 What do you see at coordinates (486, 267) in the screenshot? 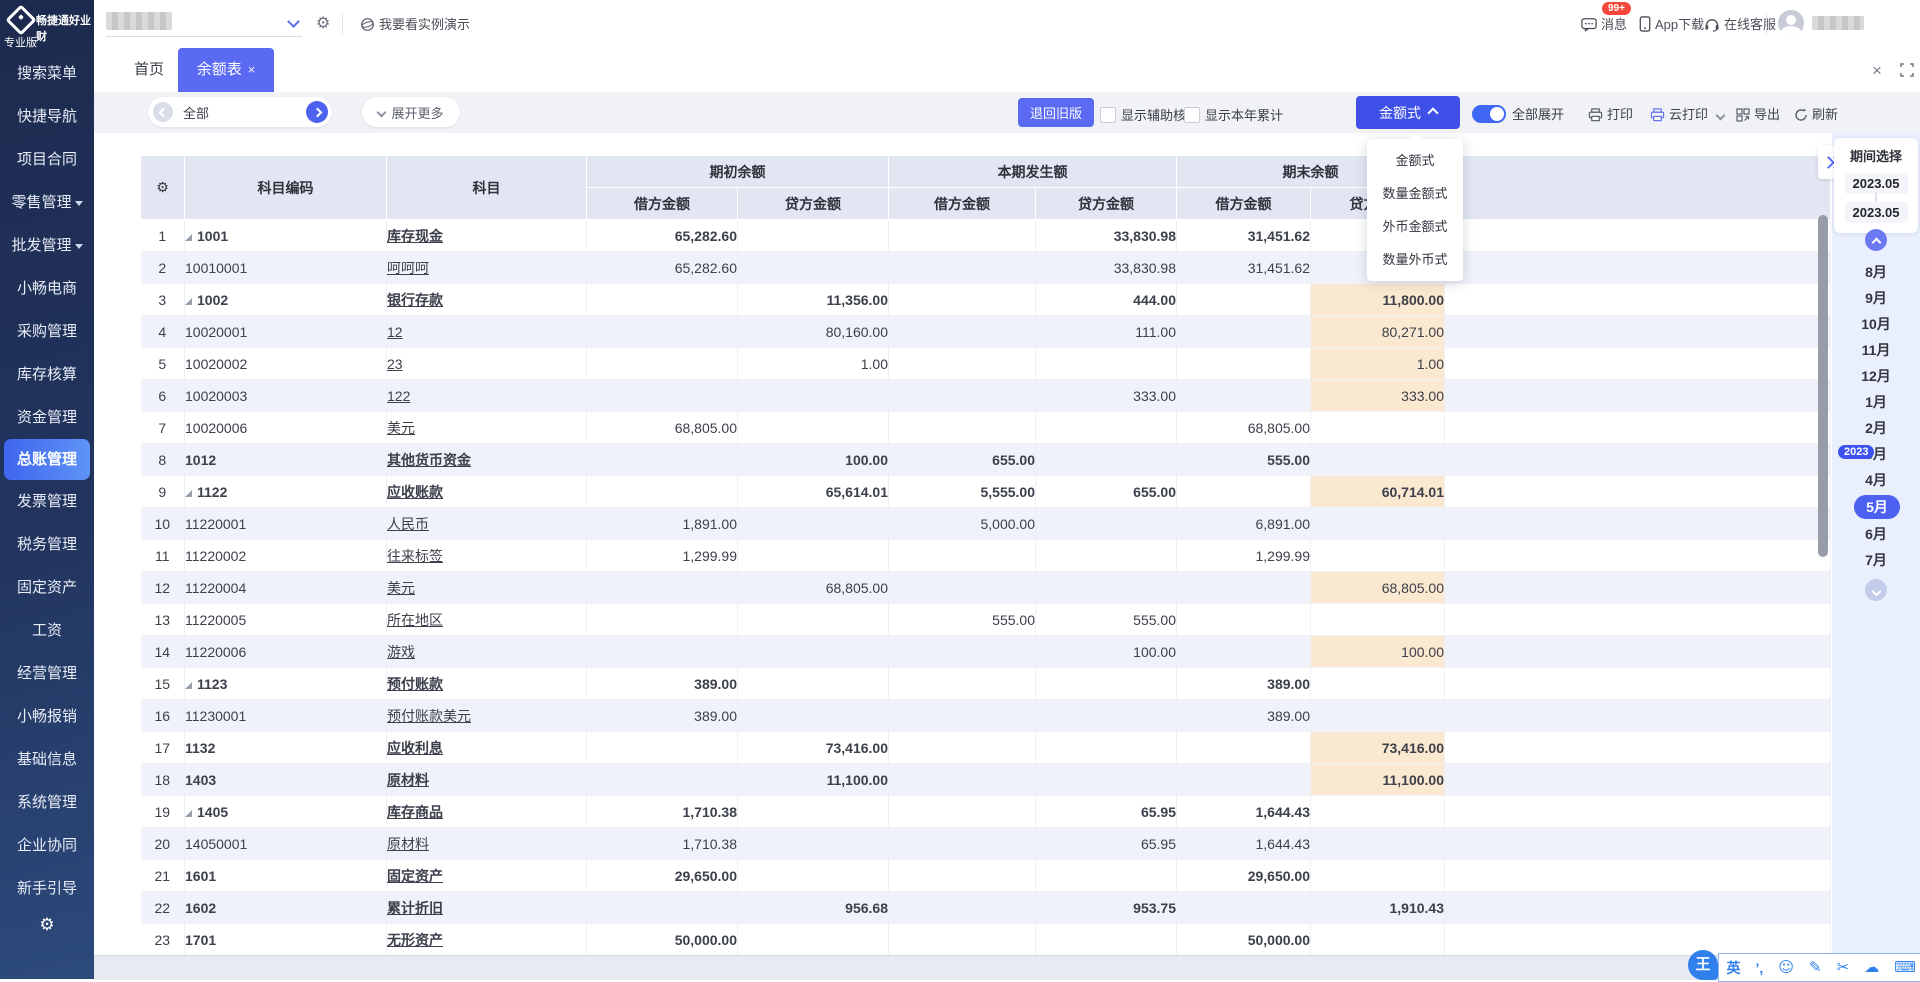
I see `cell-account-name: 呵呵呵` at bounding box center [486, 267].